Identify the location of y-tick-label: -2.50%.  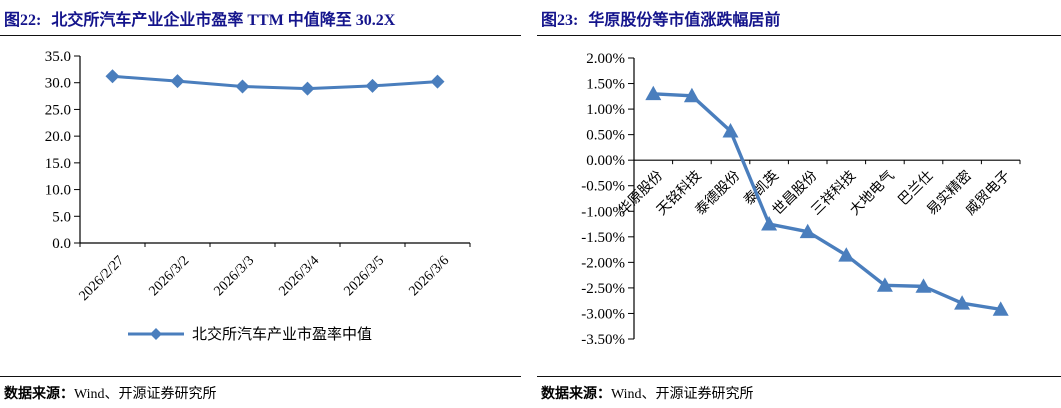
(603, 288).